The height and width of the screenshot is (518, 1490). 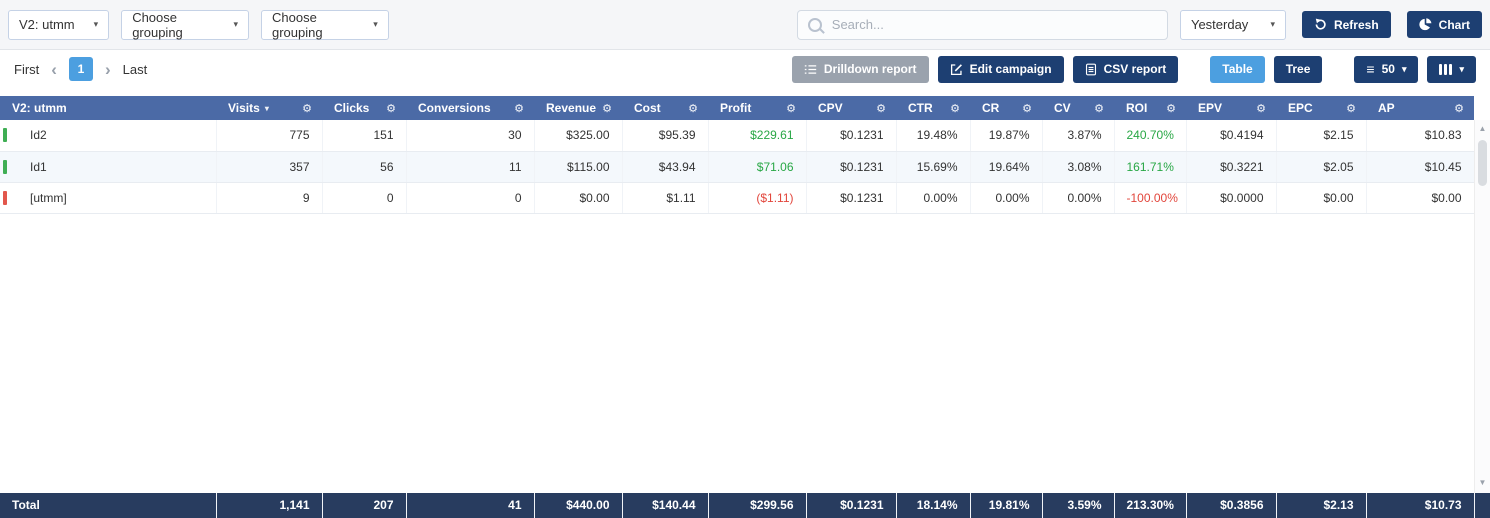 I want to click on cell-cv: 3.87%, so click(x=1078, y=136).